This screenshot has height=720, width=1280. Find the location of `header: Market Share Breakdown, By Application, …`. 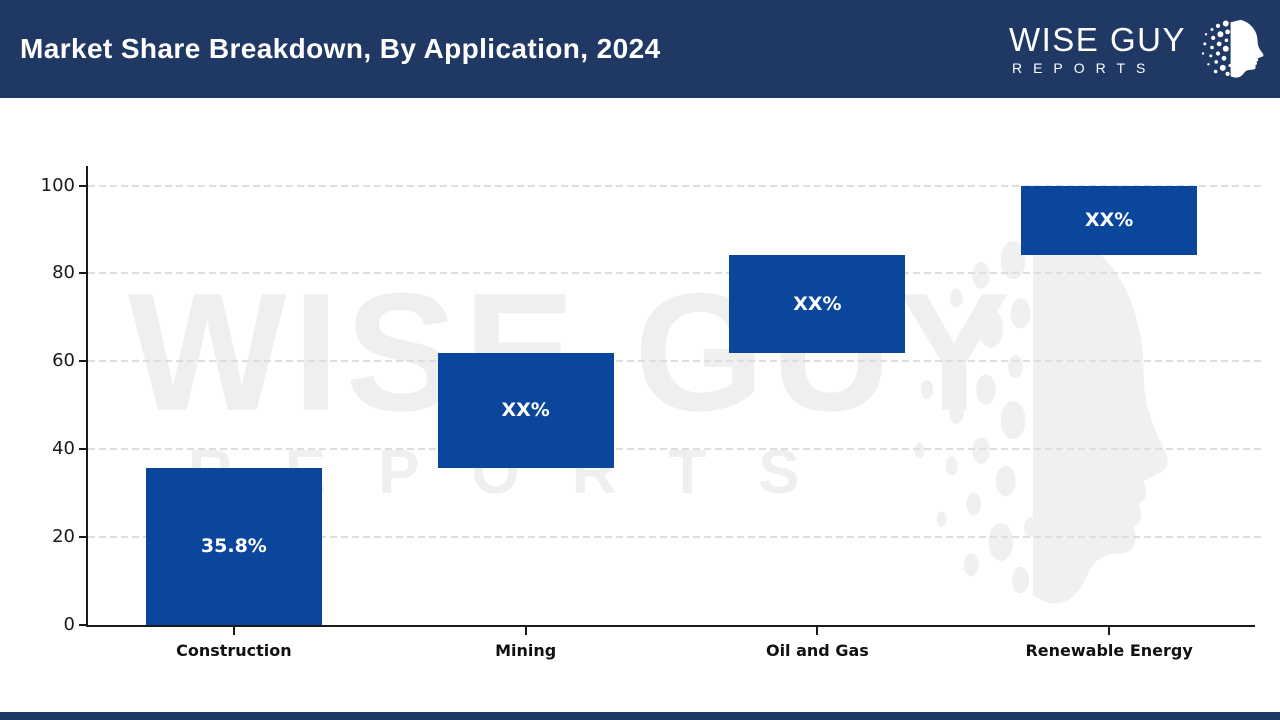

header: Market Share Breakdown, By Application, … is located at coordinates (640, 49).